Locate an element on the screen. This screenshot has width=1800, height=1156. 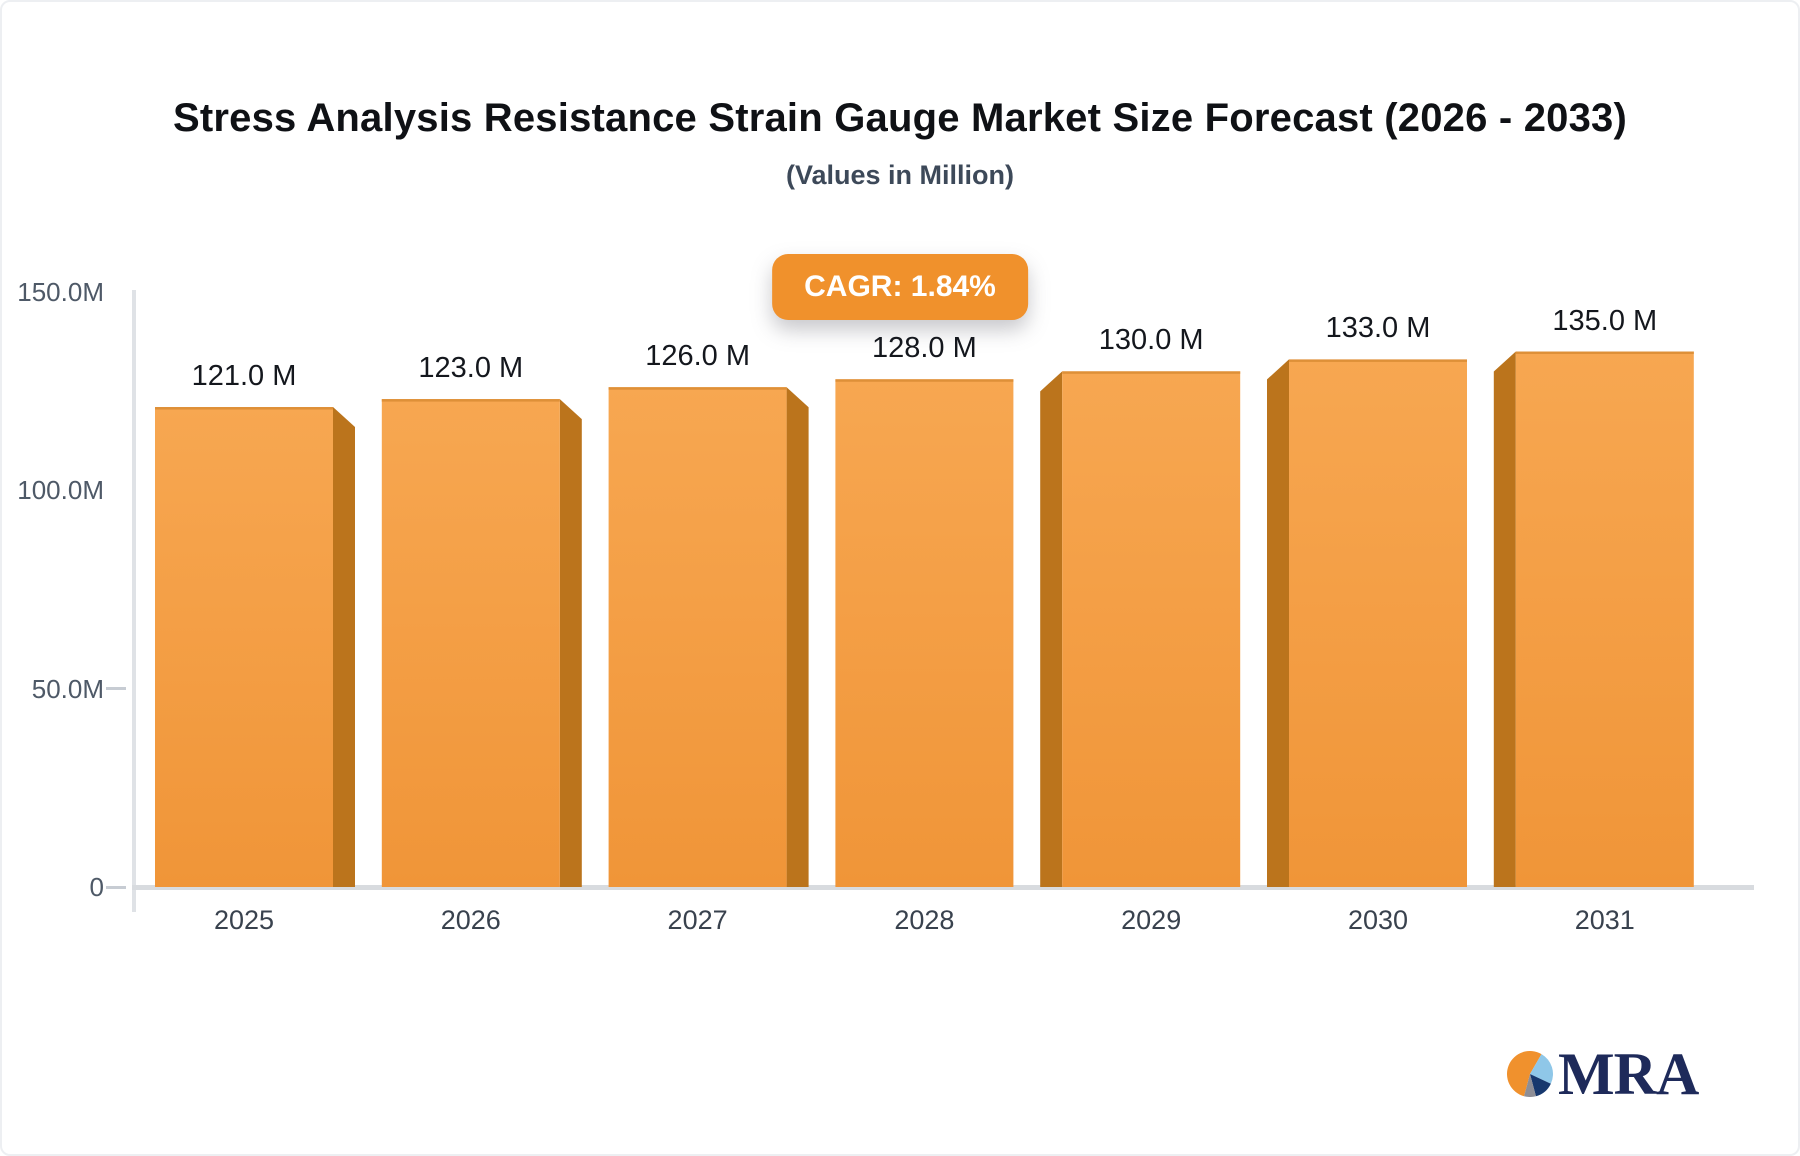
bar-2028 is located at coordinates (924, 633).